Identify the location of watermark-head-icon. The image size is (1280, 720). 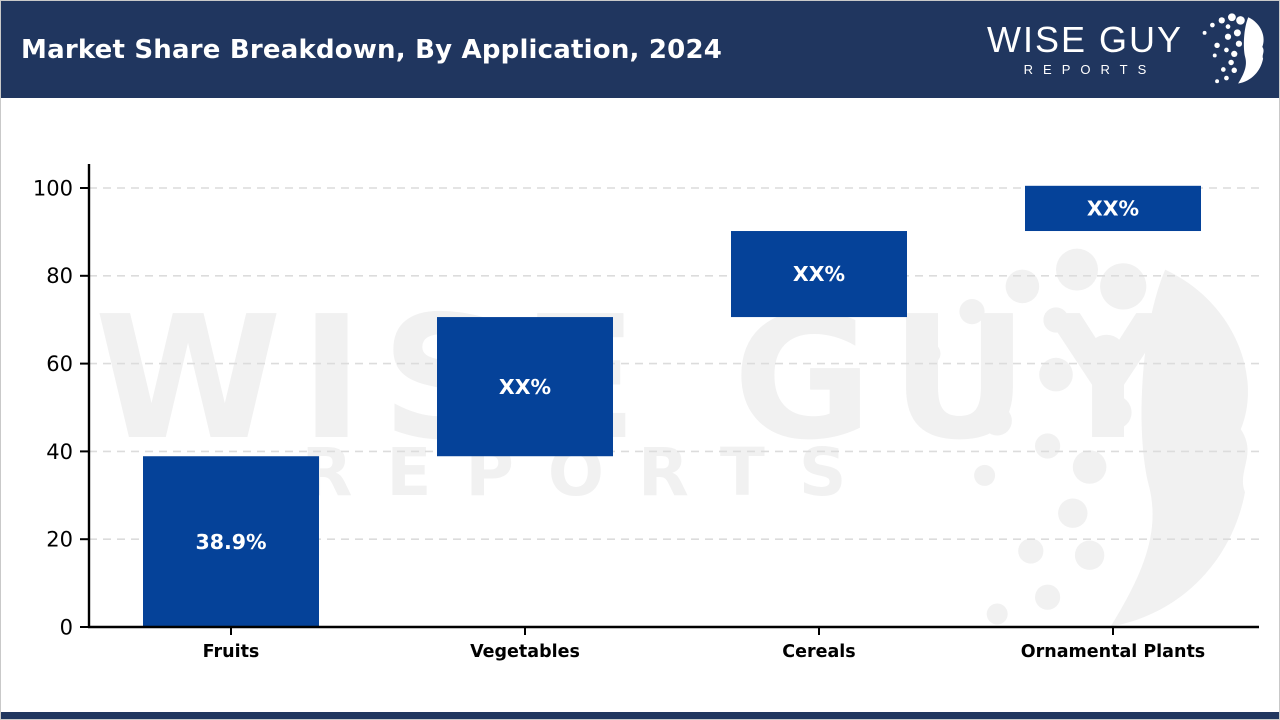
(1083, 437).